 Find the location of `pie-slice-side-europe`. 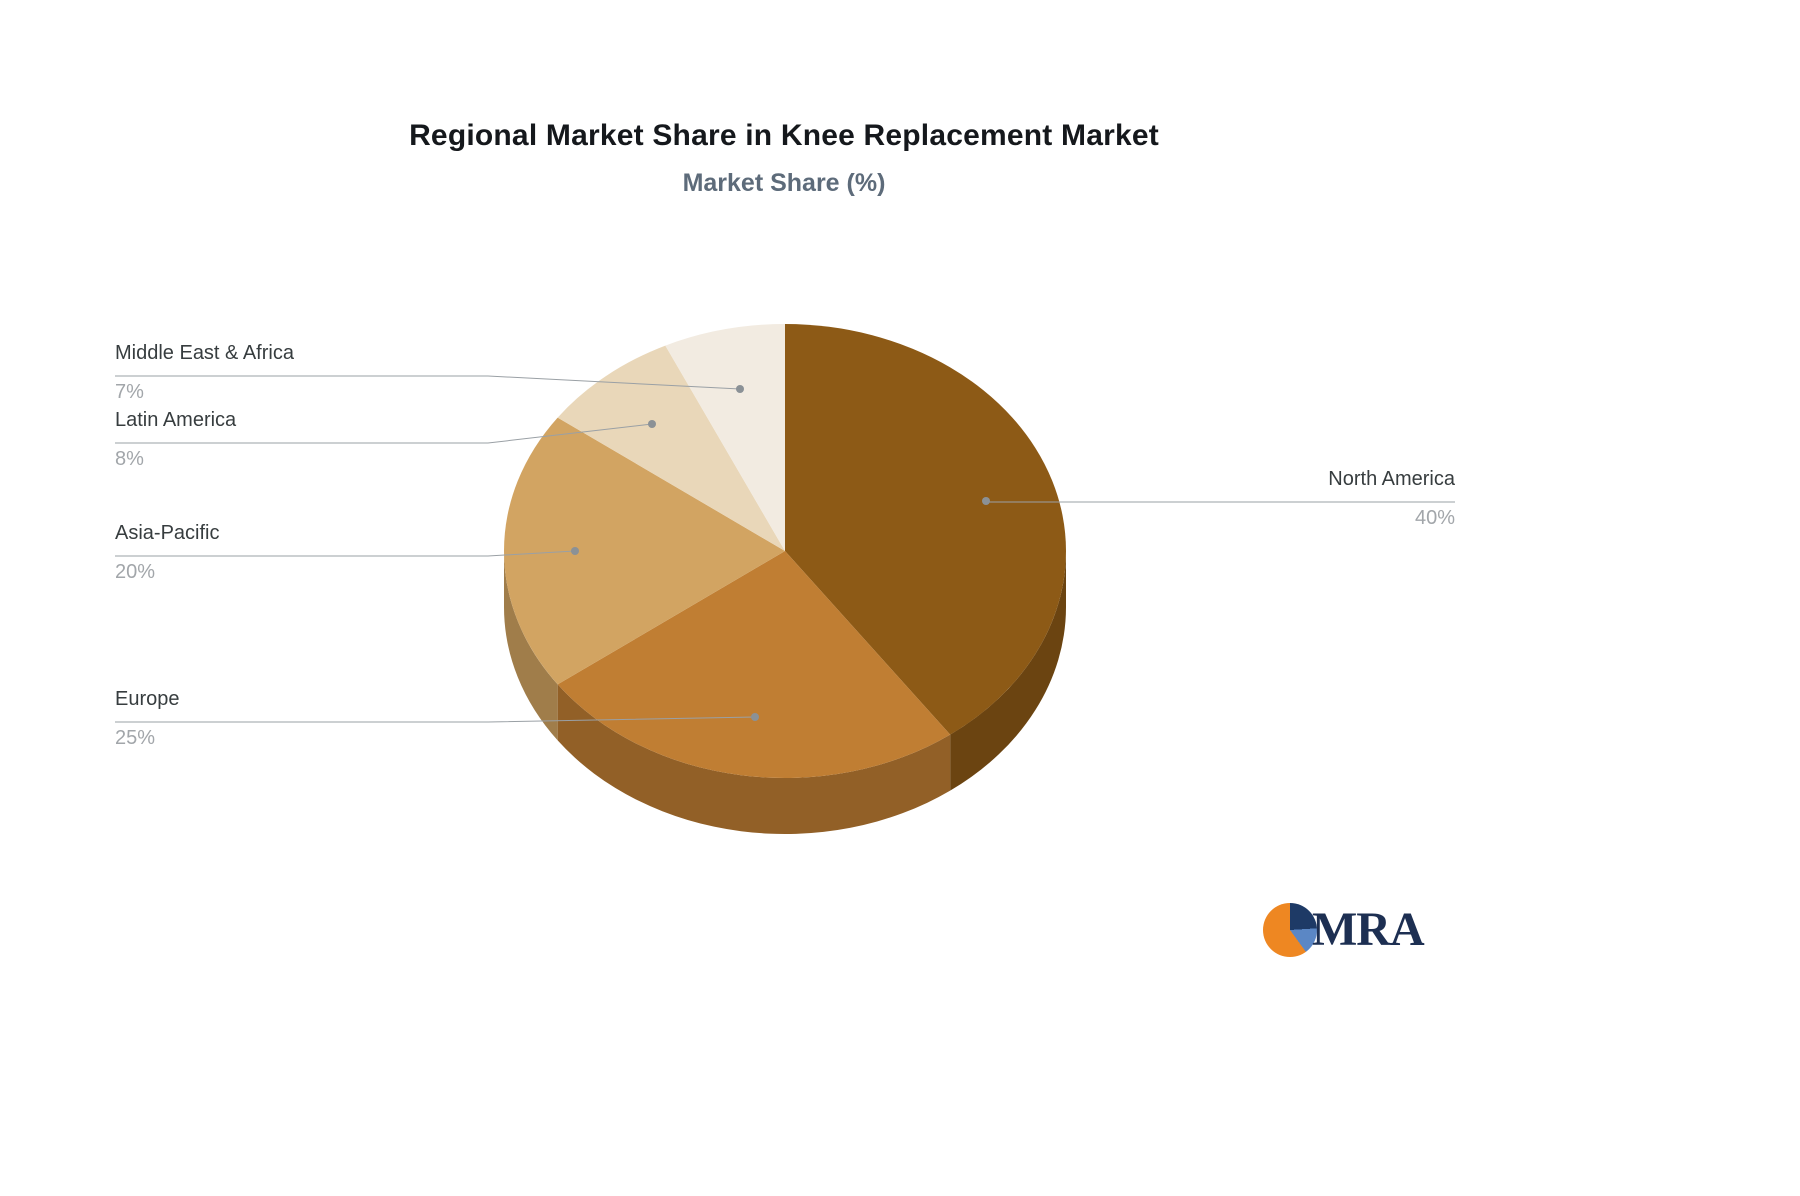

pie-slice-side-europe is located at coordinates (754, 759).